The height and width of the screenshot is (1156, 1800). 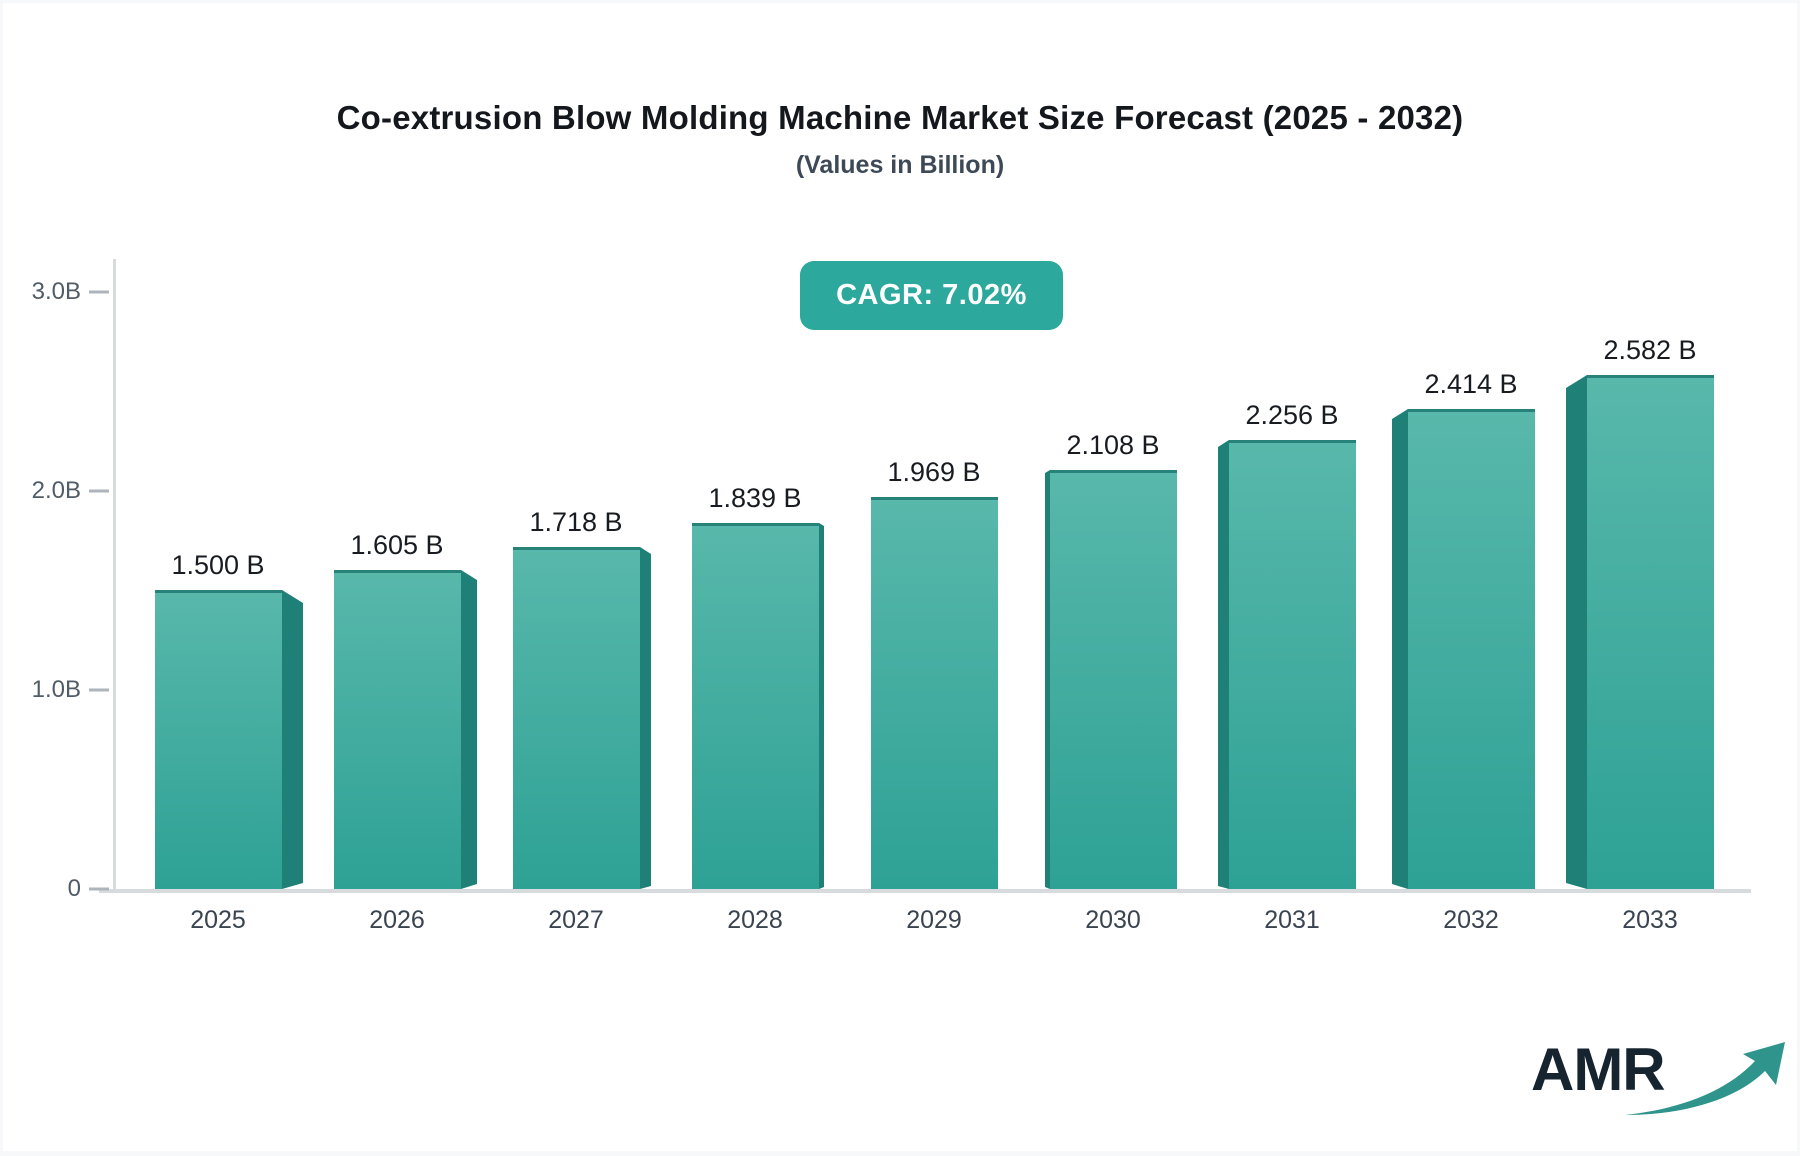 What do you see at coordinates (56, 689) in the screenshot?
I see `y-tick-label: 1.0B` at bounding box center [56, 689].